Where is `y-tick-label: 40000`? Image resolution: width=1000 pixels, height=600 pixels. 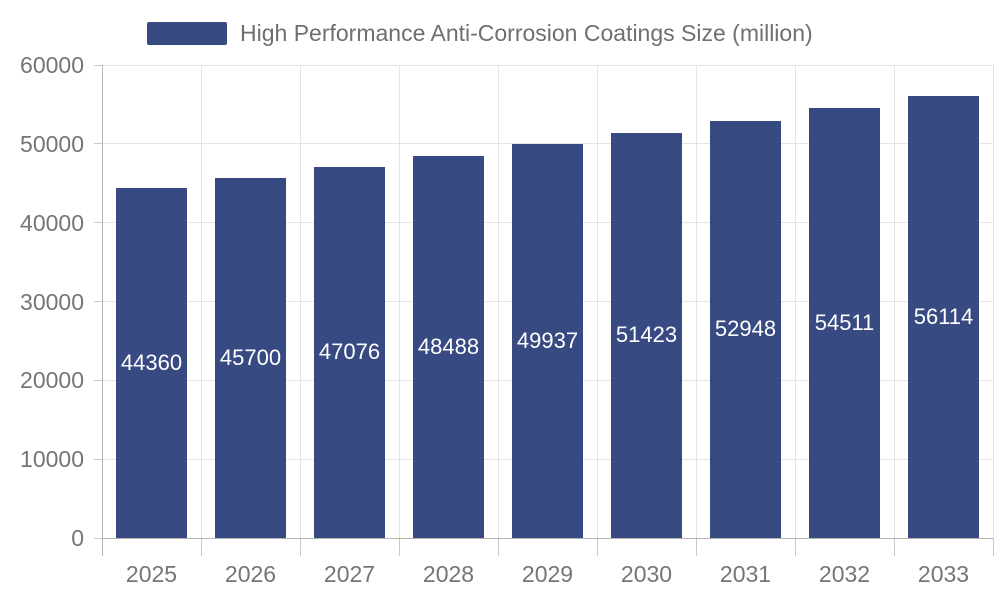
y-tick-label: 40000 is located at coordinates (52, 222).